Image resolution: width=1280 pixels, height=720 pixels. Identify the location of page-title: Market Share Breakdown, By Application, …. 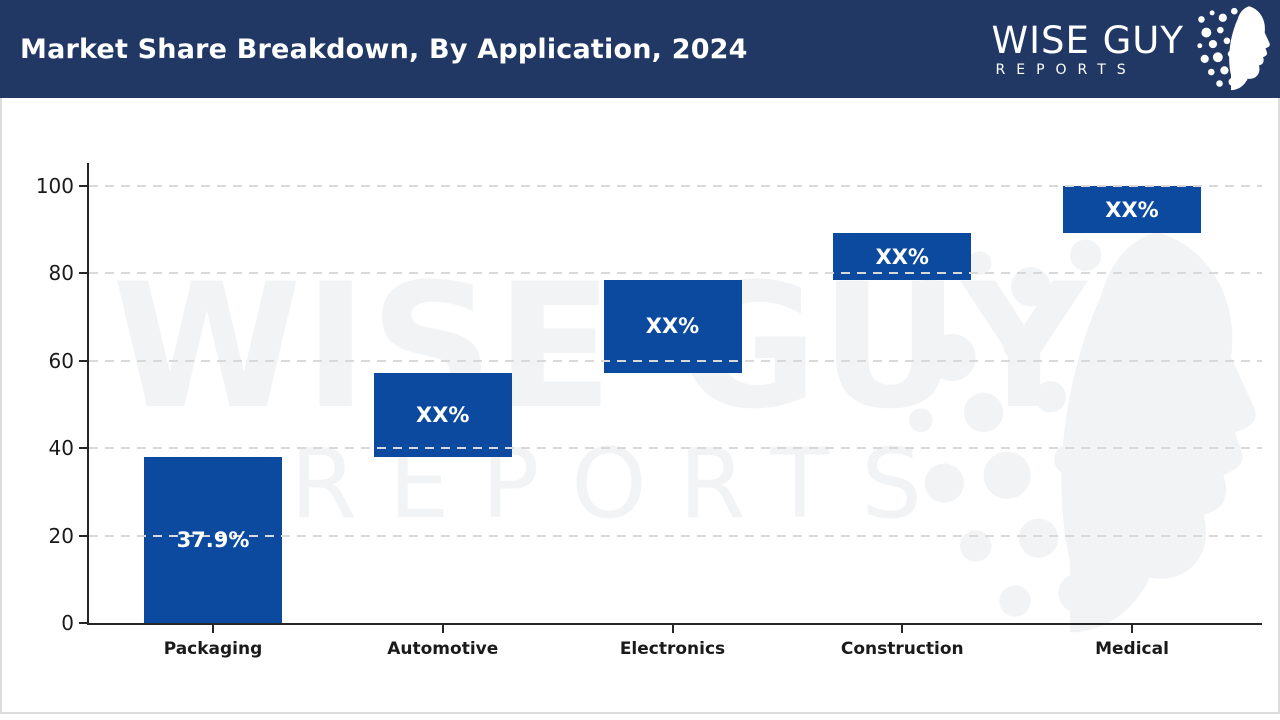
(384, 49).